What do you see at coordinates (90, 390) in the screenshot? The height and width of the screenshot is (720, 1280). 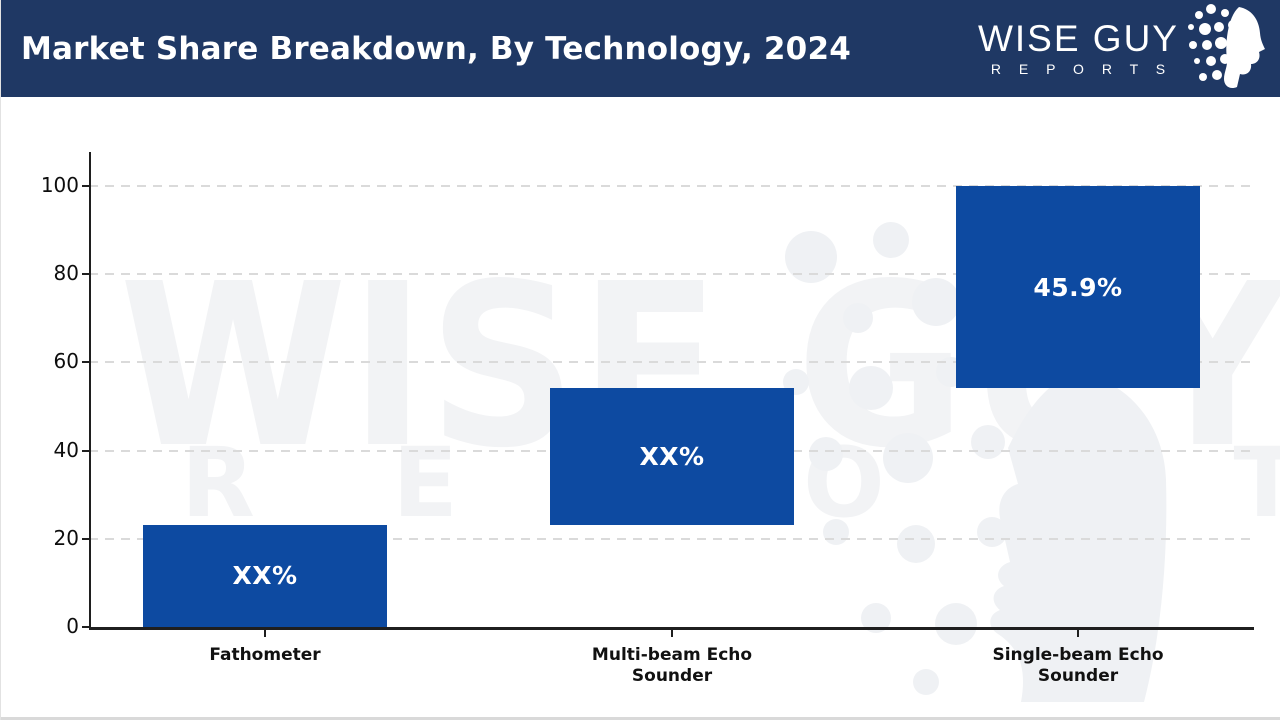 I see `y-axis-line` at bounding box center [90, 390].